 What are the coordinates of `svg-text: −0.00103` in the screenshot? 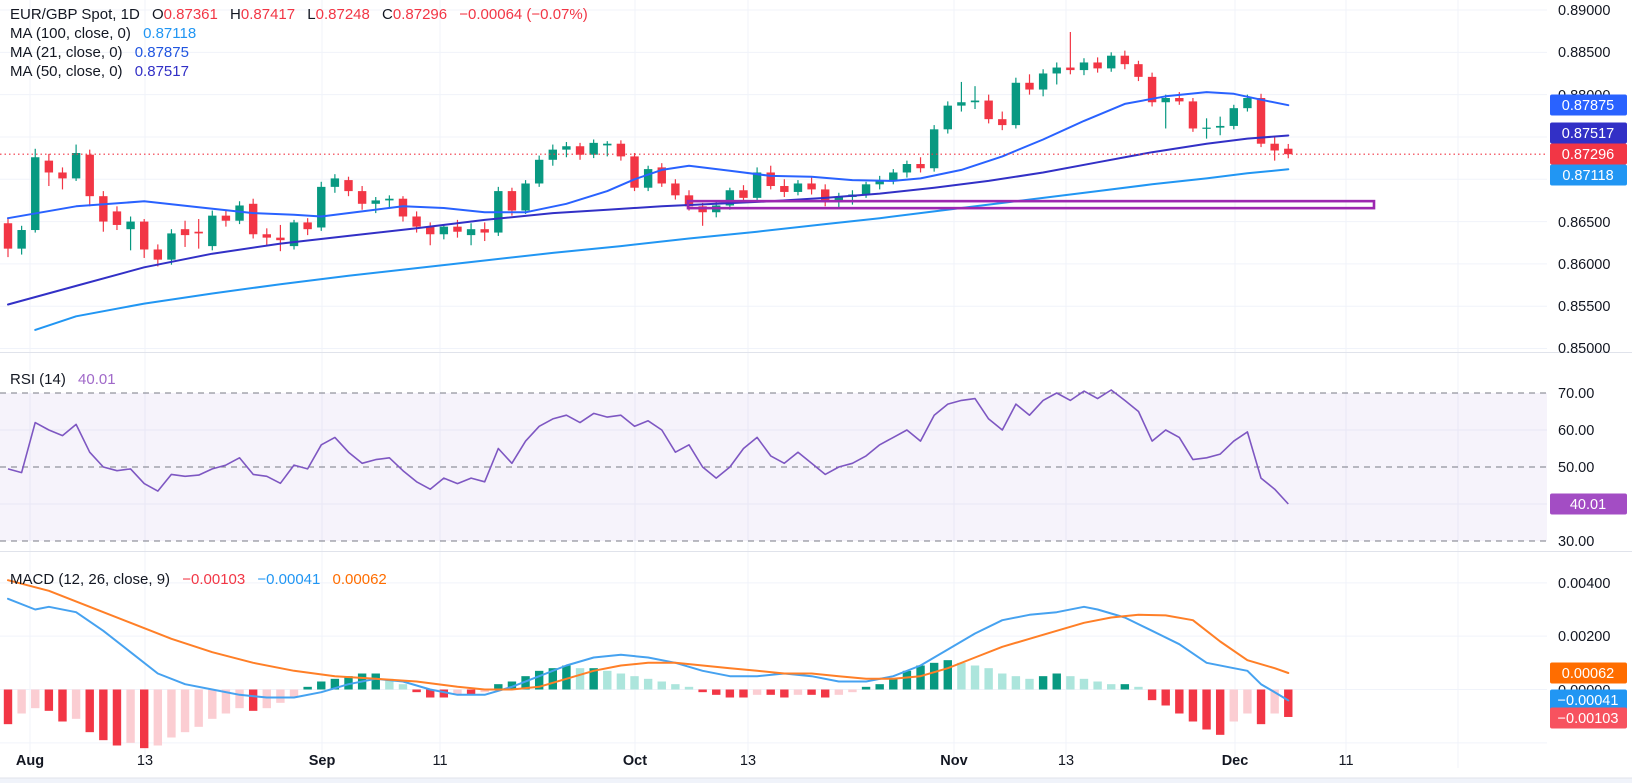 It's located at (1588, 719).